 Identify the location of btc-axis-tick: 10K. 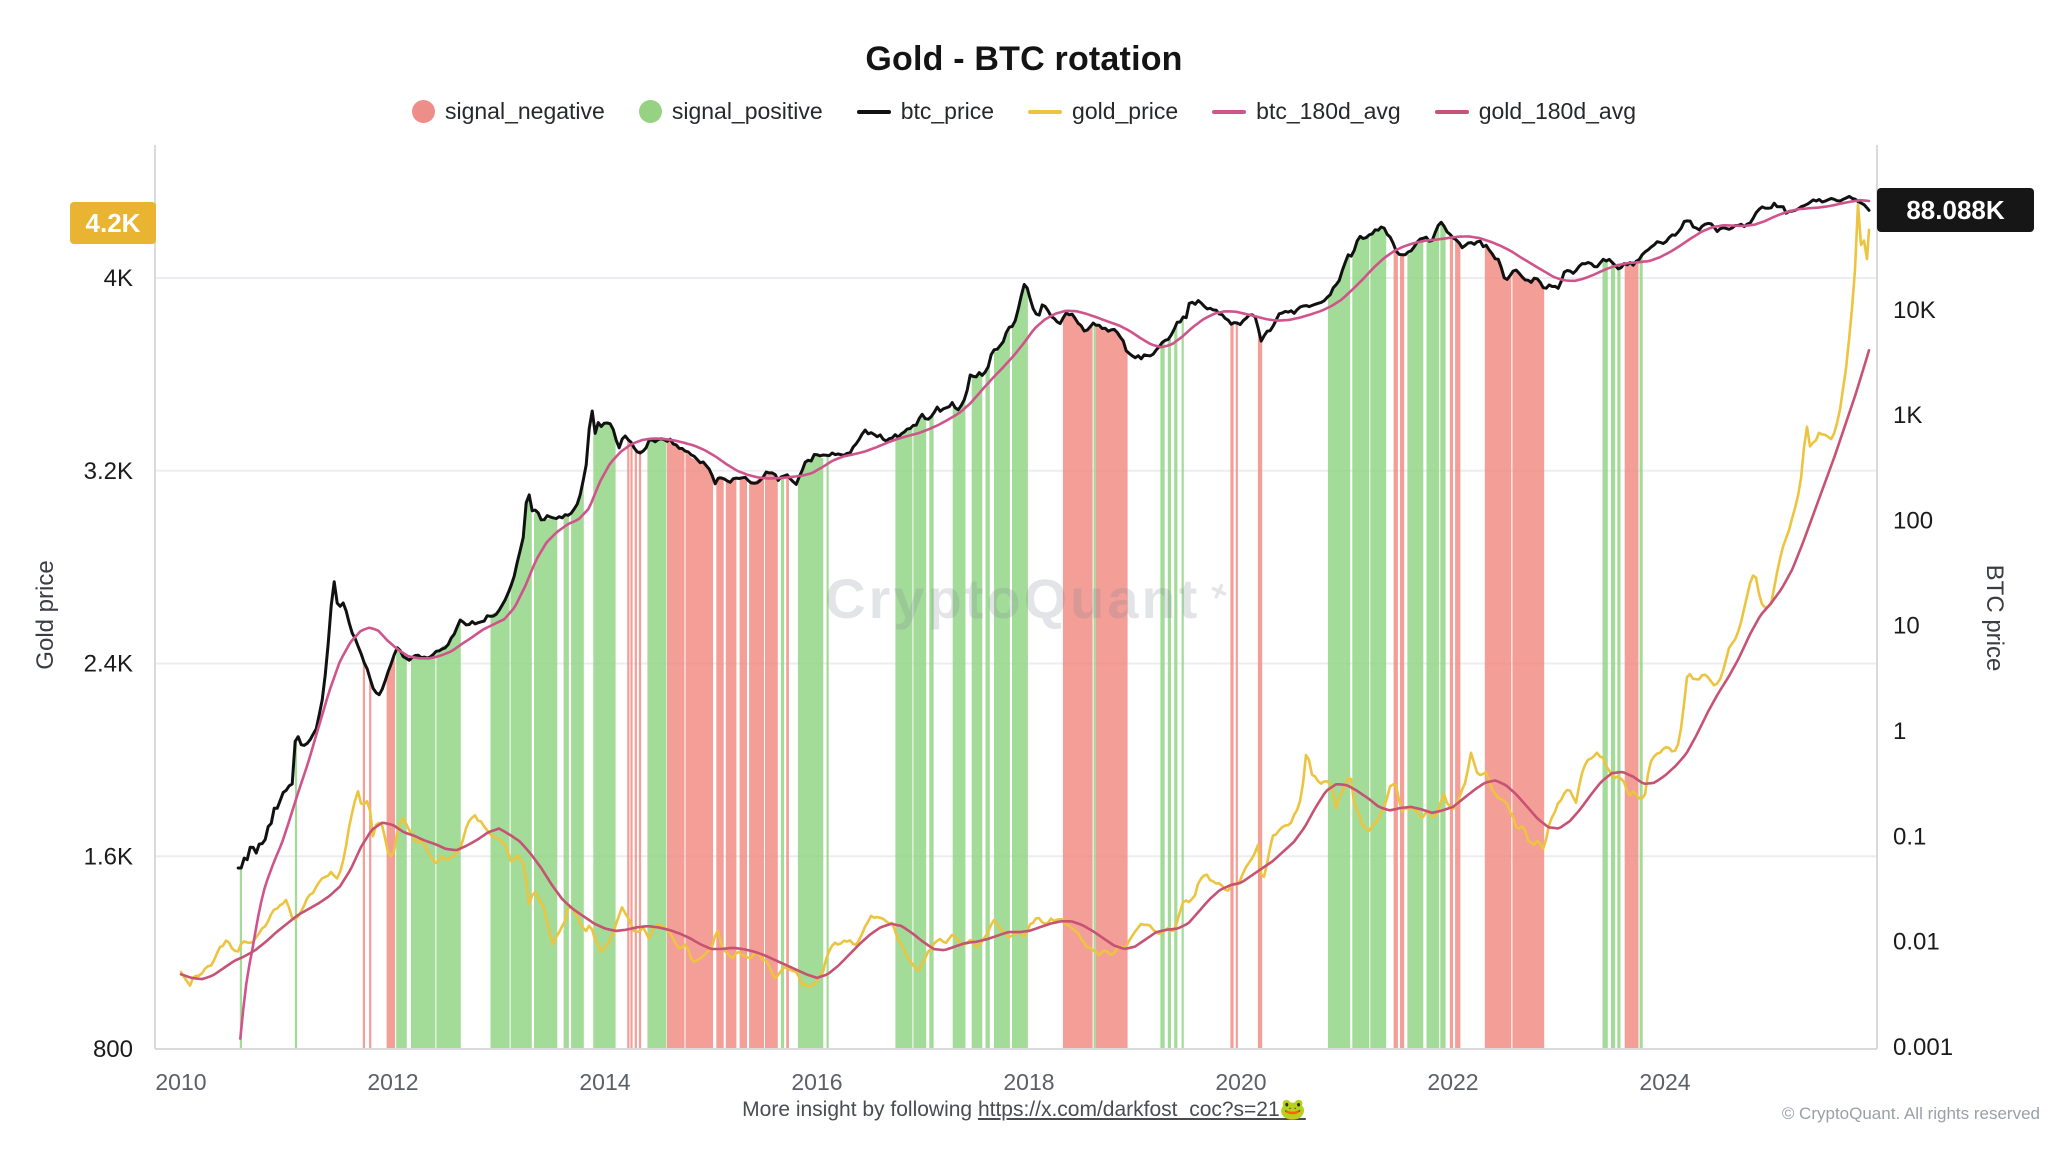
(1914, 310).